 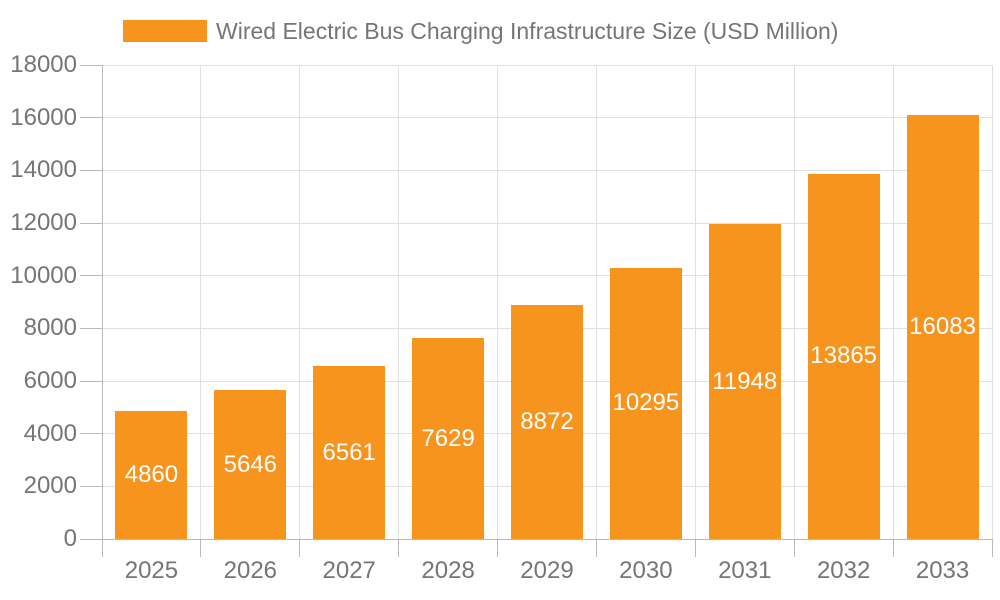 What do you see at coordinates (102, 302) in the screenshot?
I see `y-axis-line` at bounding box center [102, 302].